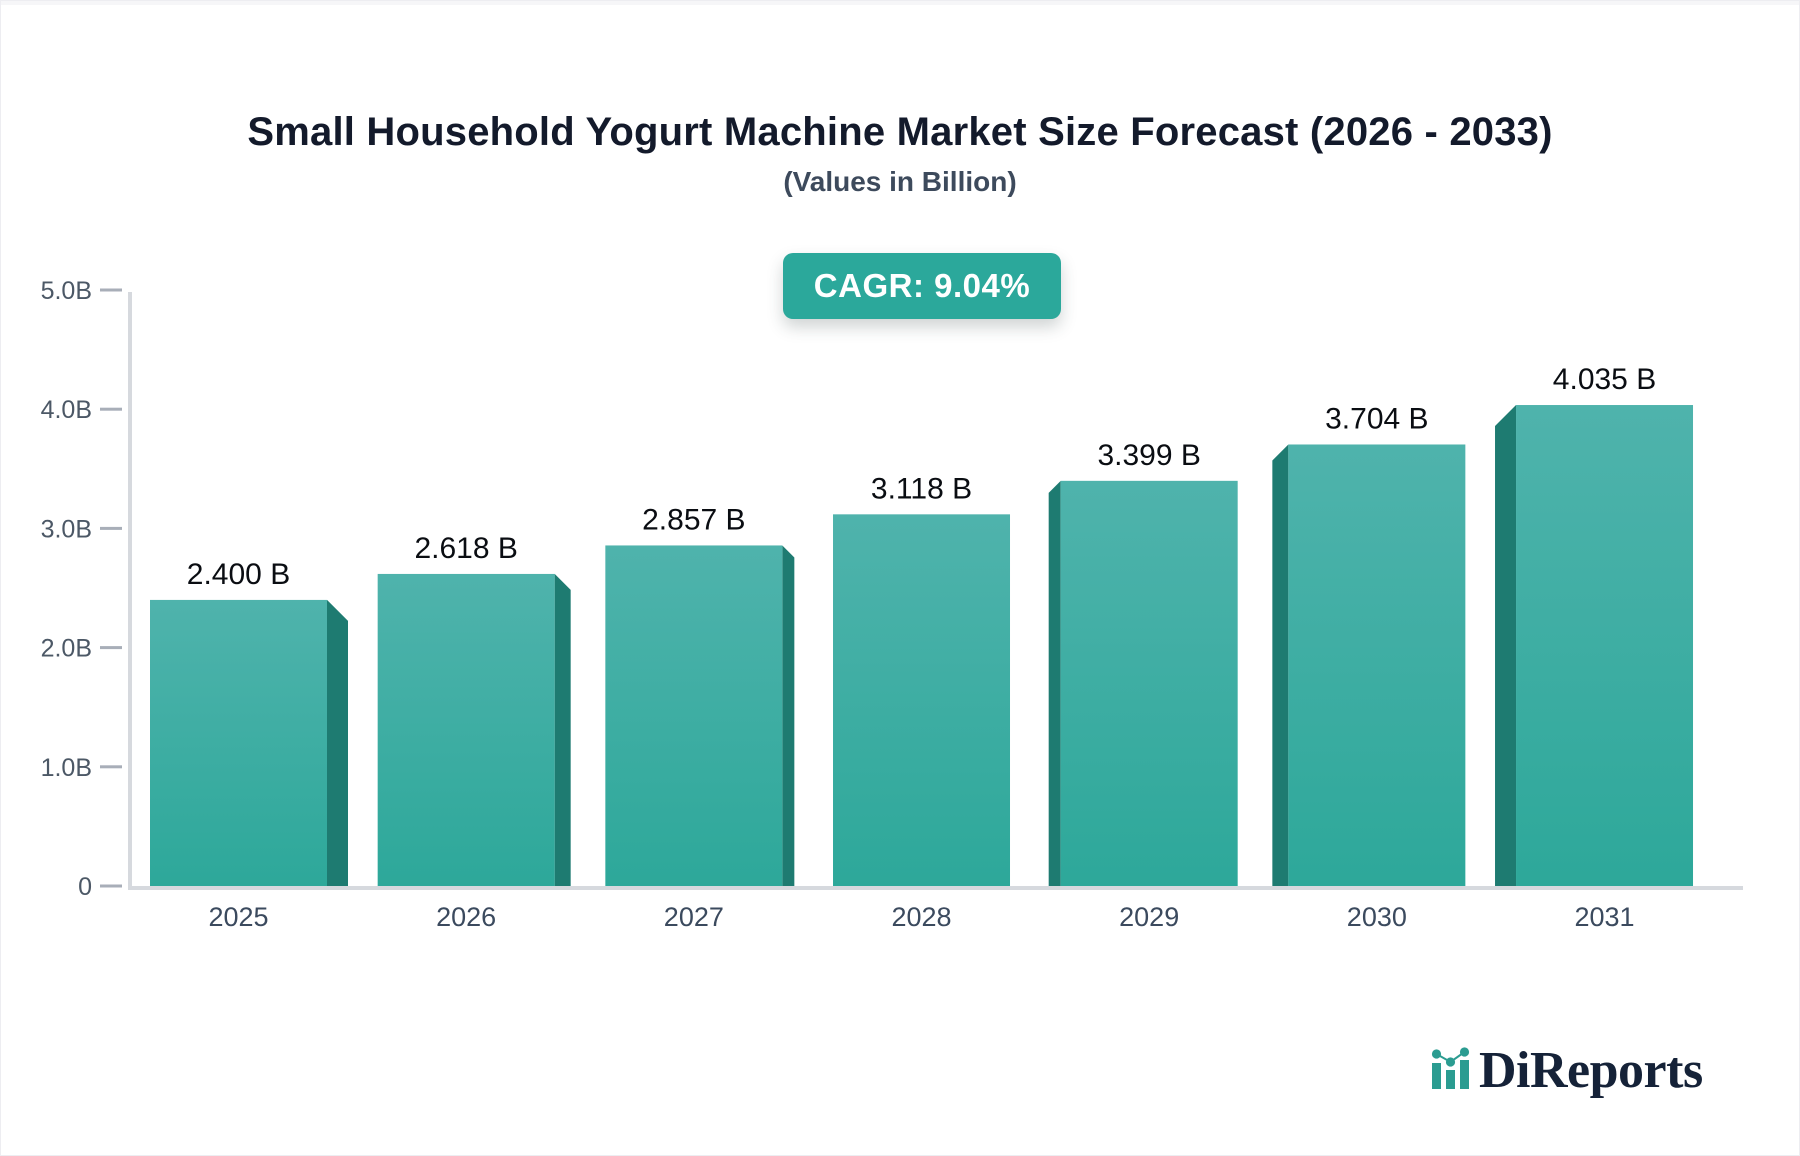  I want to click on bar-value-label-2030: 3.704 B, so click(1376, 418).